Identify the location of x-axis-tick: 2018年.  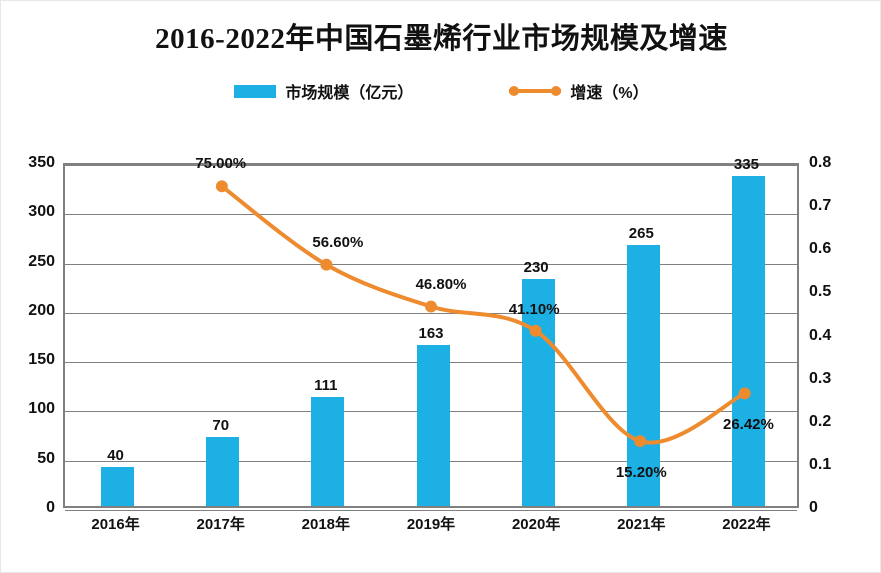
(326, 524).